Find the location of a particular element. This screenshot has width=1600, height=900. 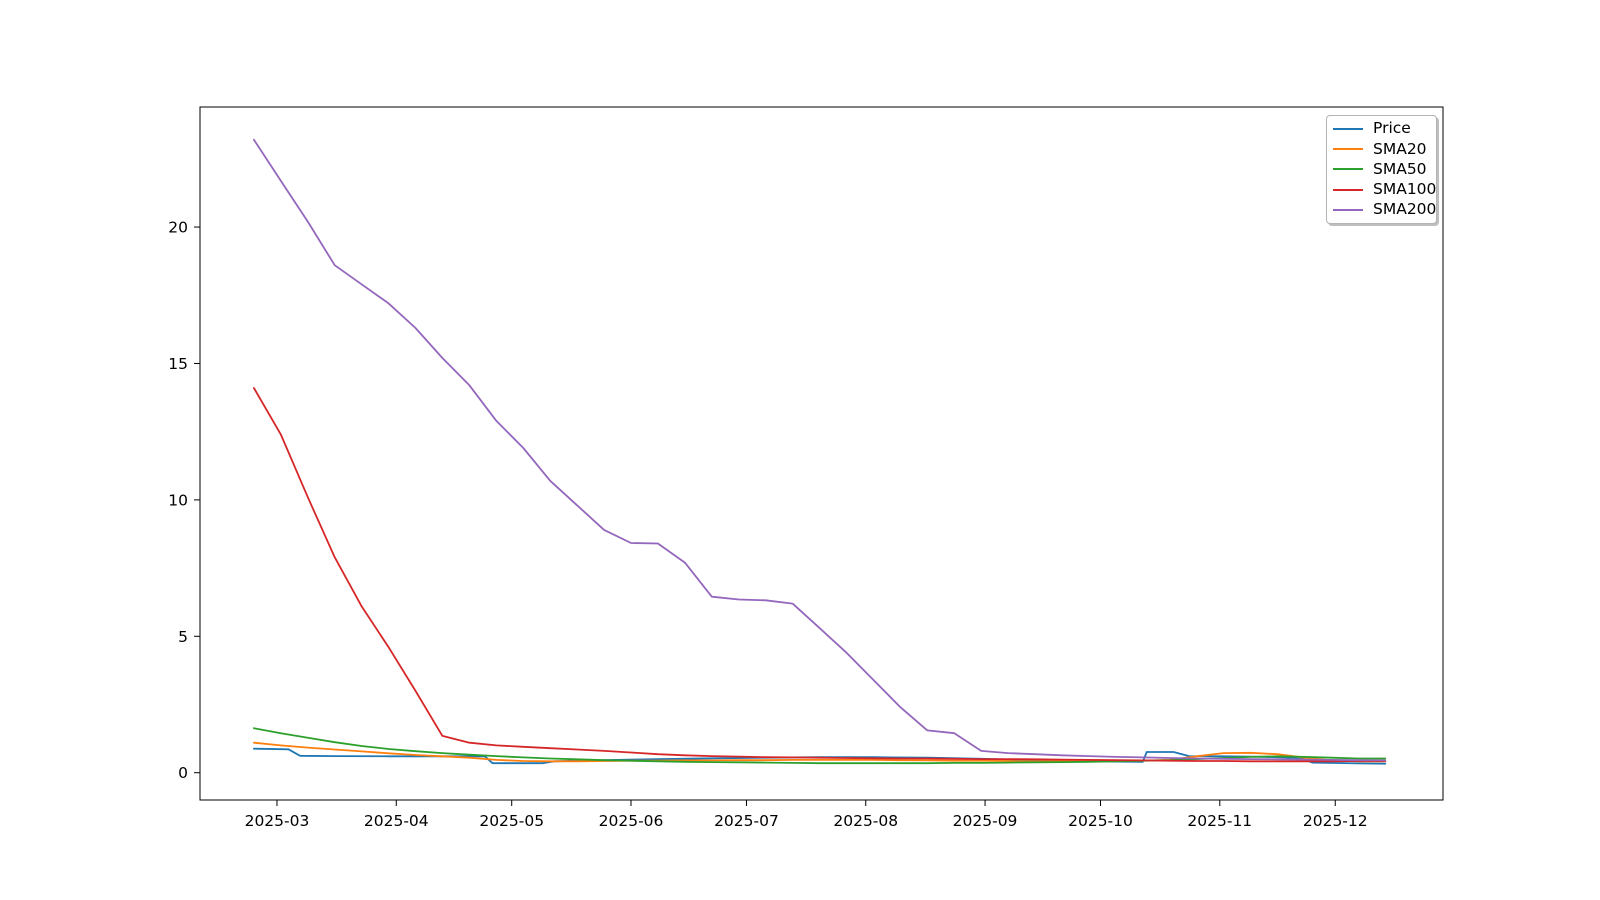

legend-label-sma20: SMA20 is located at coordinates (1400, 148).